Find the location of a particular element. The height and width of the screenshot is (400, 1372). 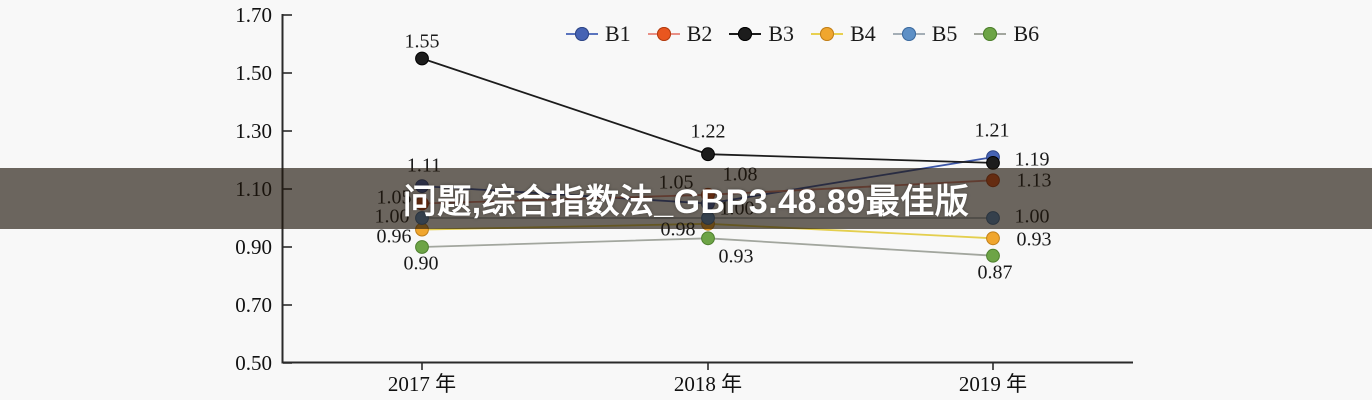

data-label-b1-2019: 1.21 is located at coordinates (992, 130).